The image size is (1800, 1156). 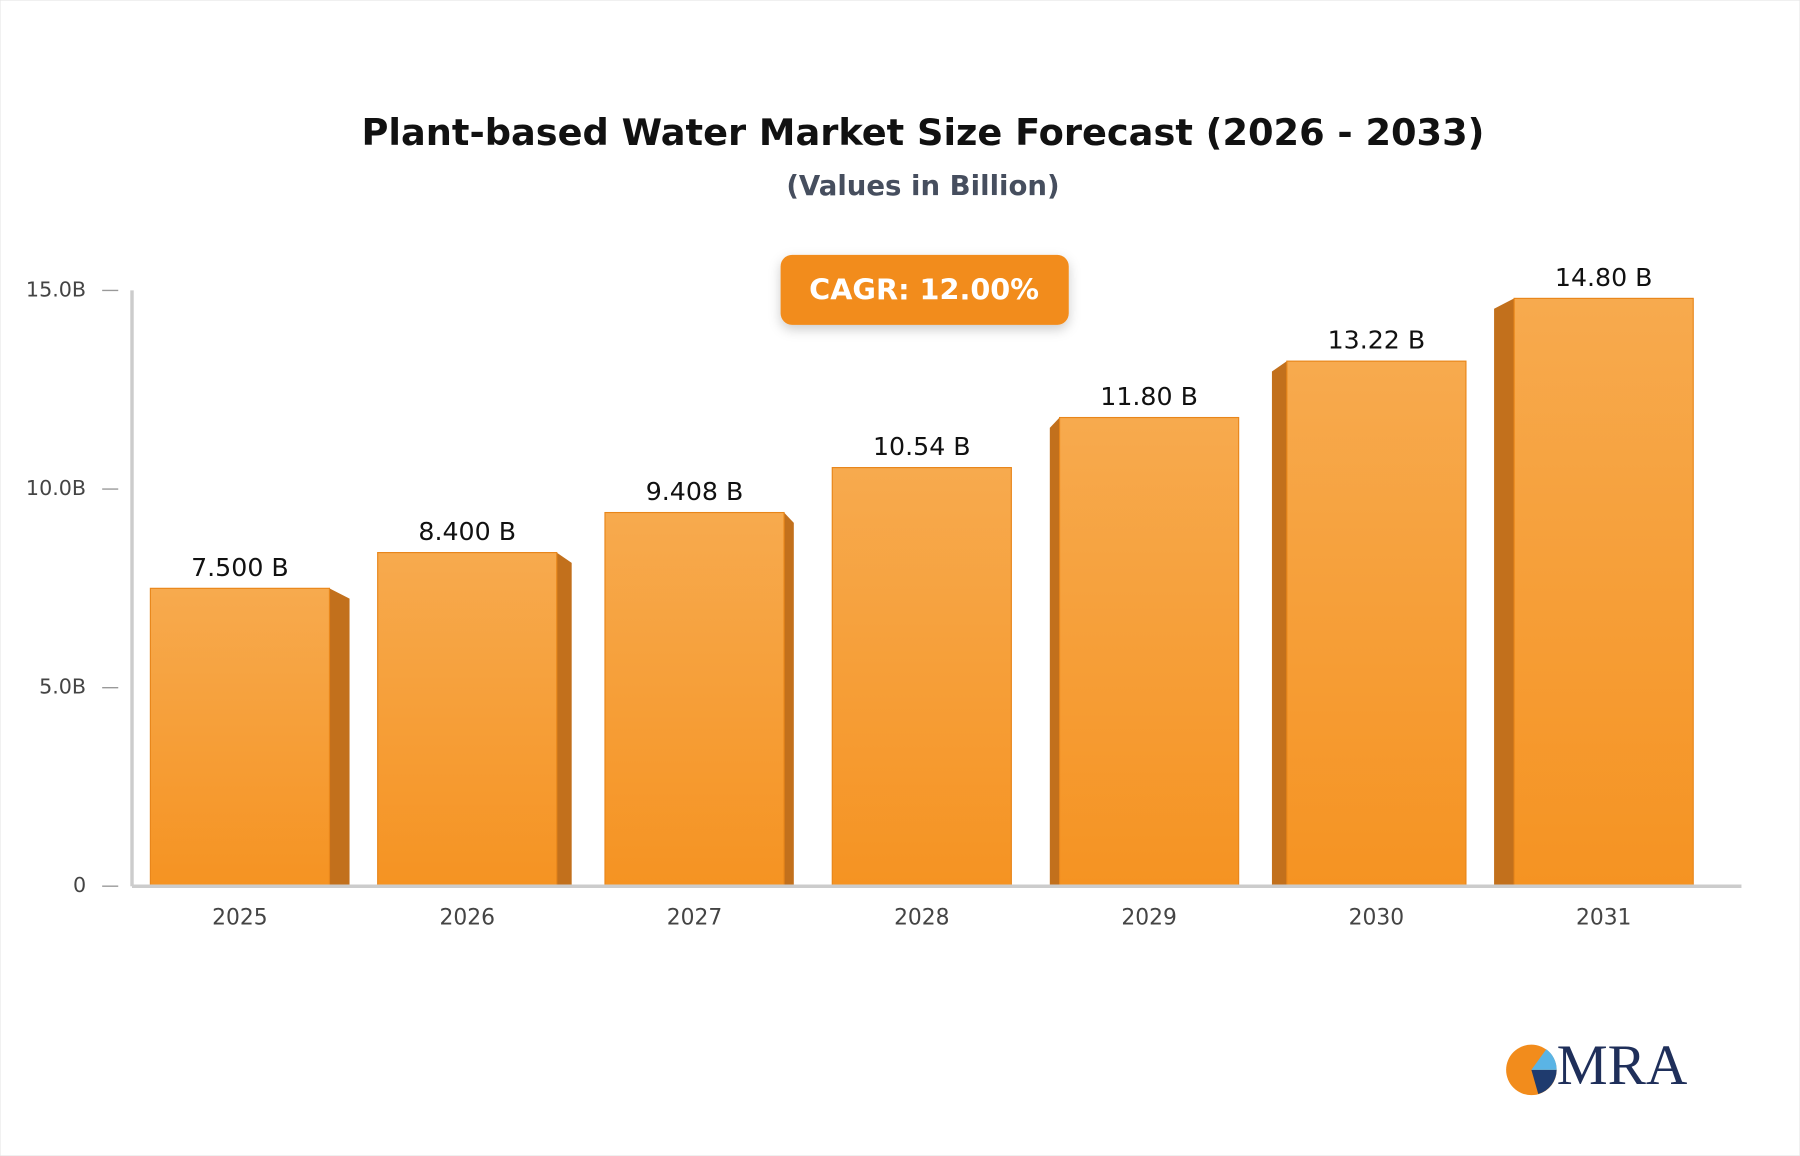 I want to click on x-tick-label: 2029, so click(x=1148, y=917).